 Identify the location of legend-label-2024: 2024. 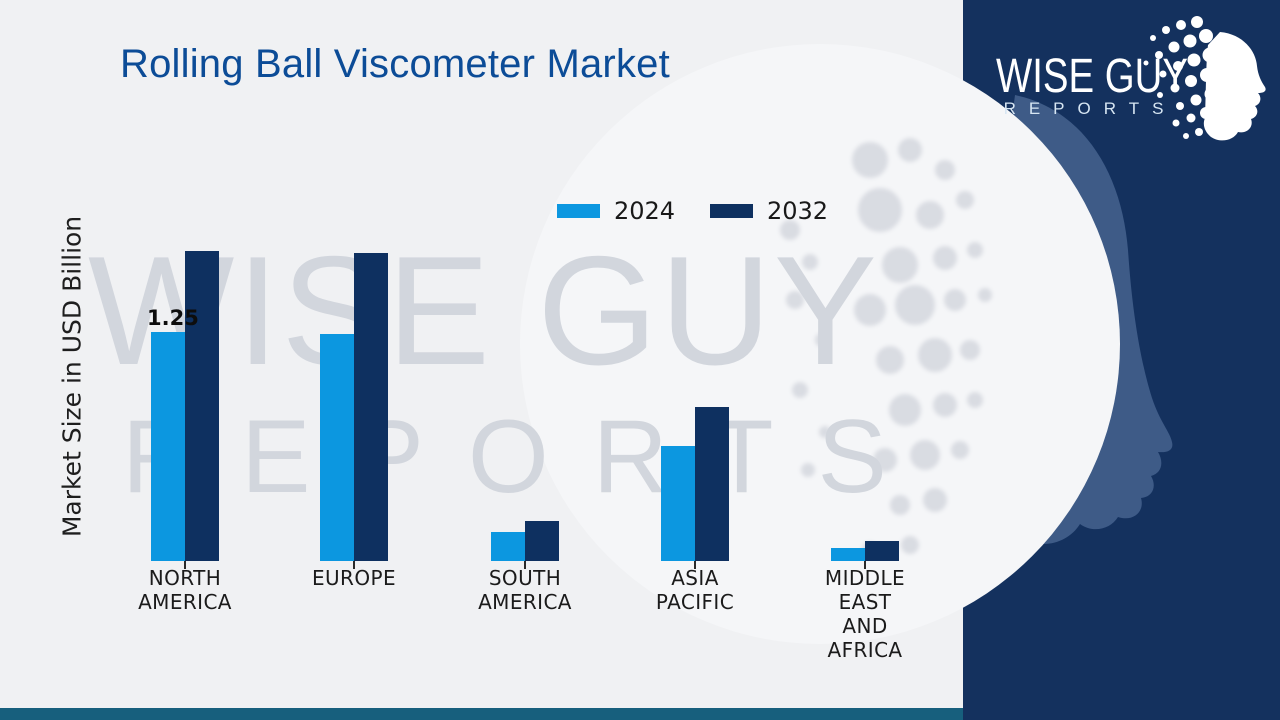
(645, 211).